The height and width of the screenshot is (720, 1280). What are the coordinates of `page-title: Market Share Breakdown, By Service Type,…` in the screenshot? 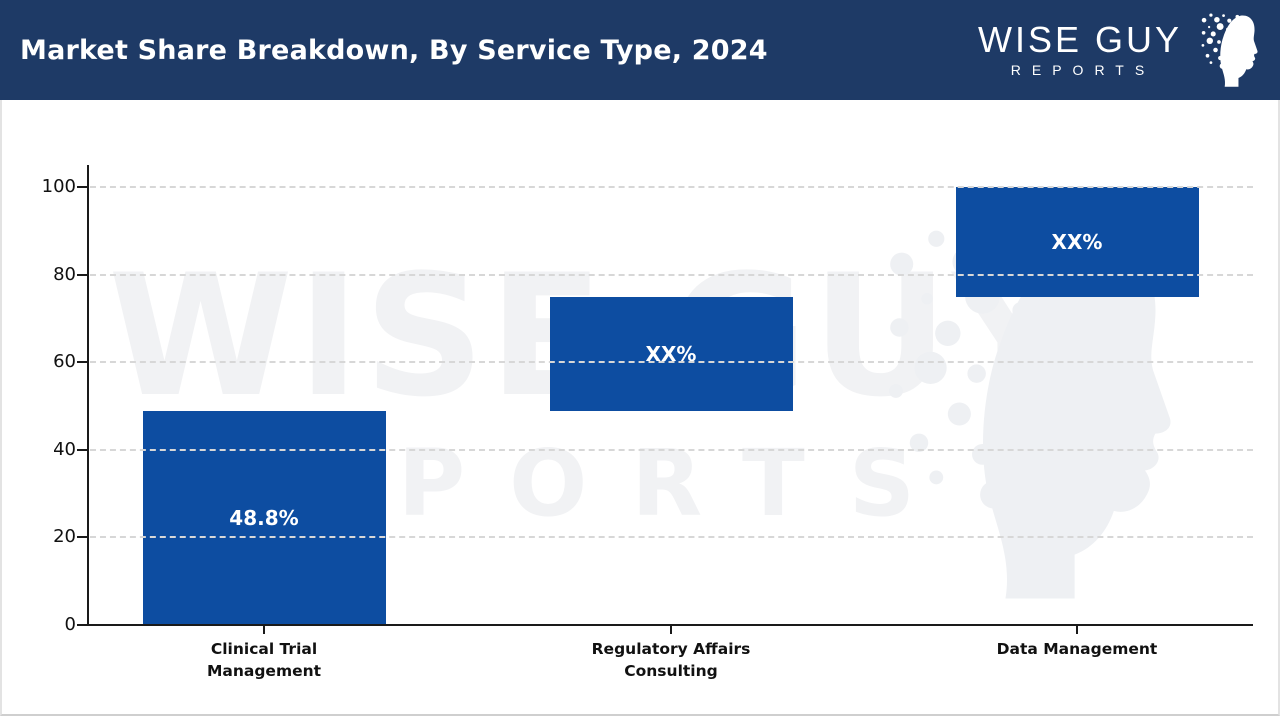 It's located at (394, 50).